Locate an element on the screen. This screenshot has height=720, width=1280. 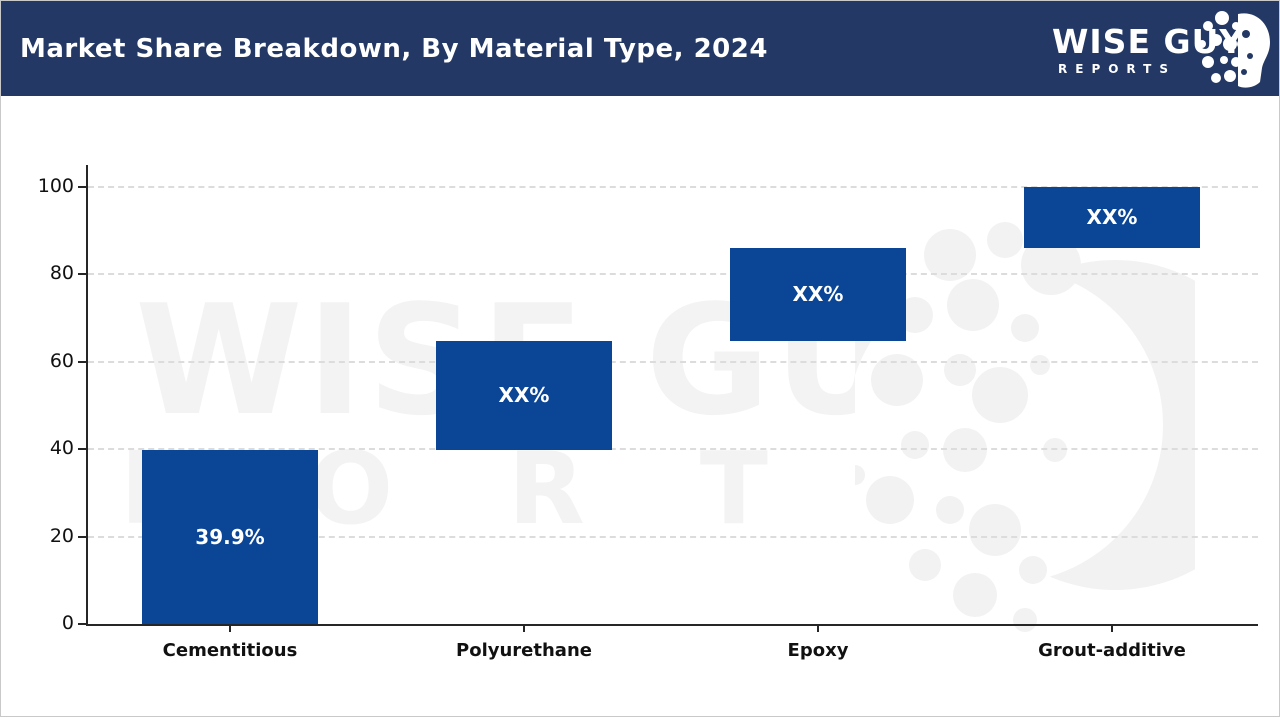
x-axis-label-epoxy: Epoxy is located at coordinates (818, 650).